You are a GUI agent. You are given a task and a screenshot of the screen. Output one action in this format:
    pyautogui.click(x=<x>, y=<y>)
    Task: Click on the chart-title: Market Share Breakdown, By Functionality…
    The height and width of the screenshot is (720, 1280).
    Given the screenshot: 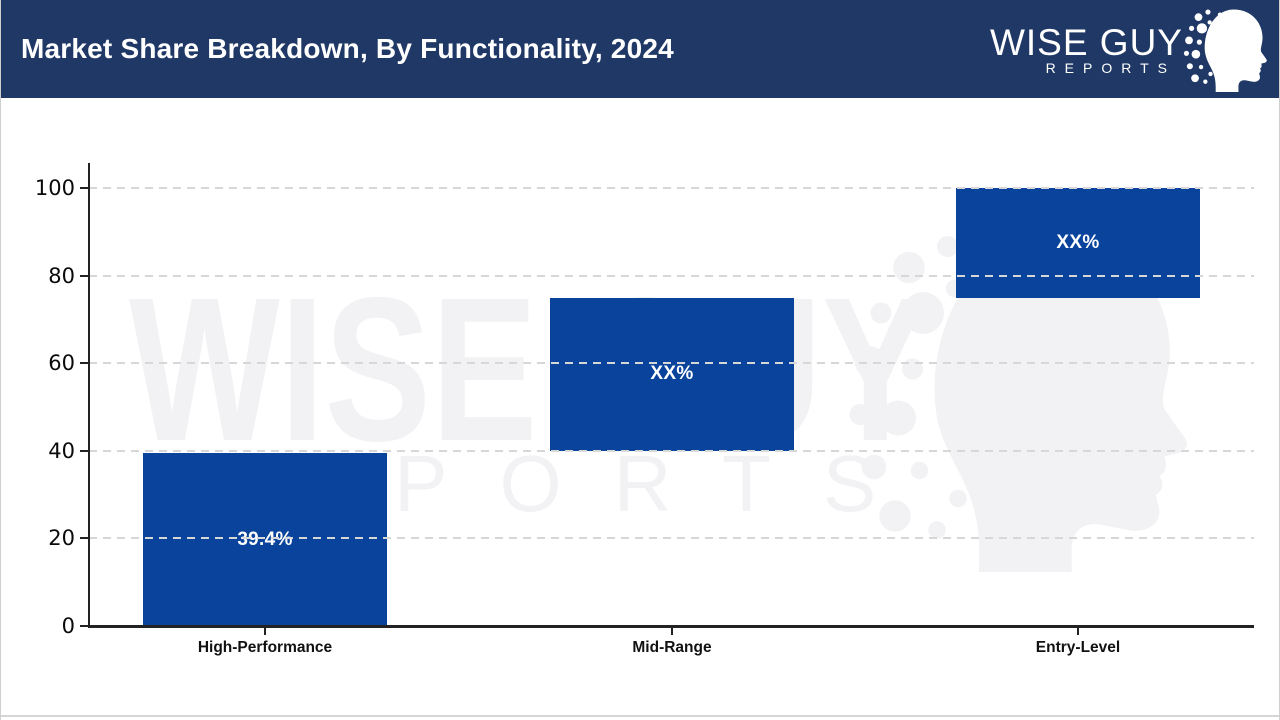 What is the action you would take?
    pyautogui.click(x=347, y=48)
    